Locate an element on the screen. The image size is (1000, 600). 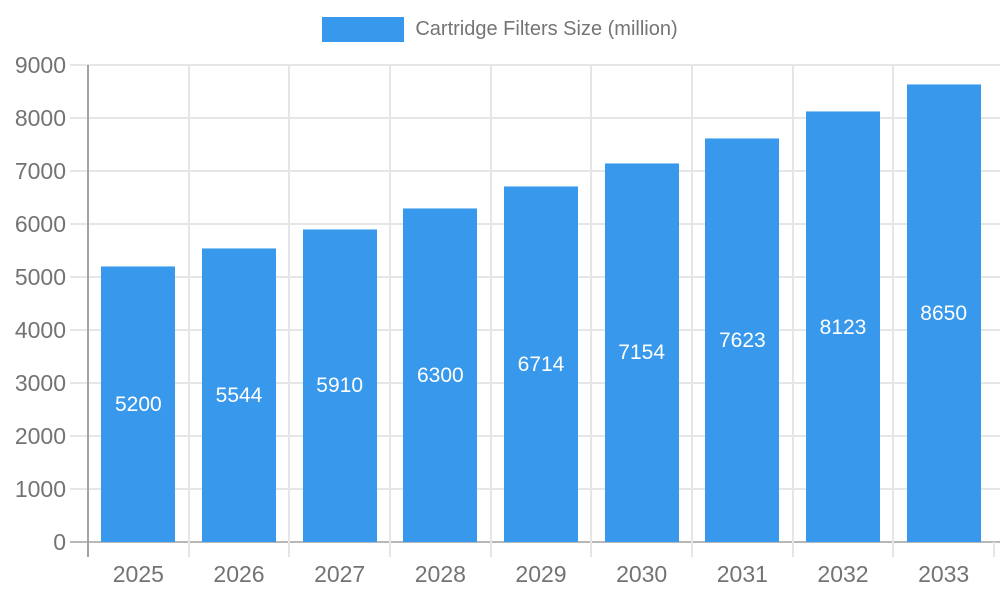
bar-value-label: 8123 is located at coordinates (843, 327).